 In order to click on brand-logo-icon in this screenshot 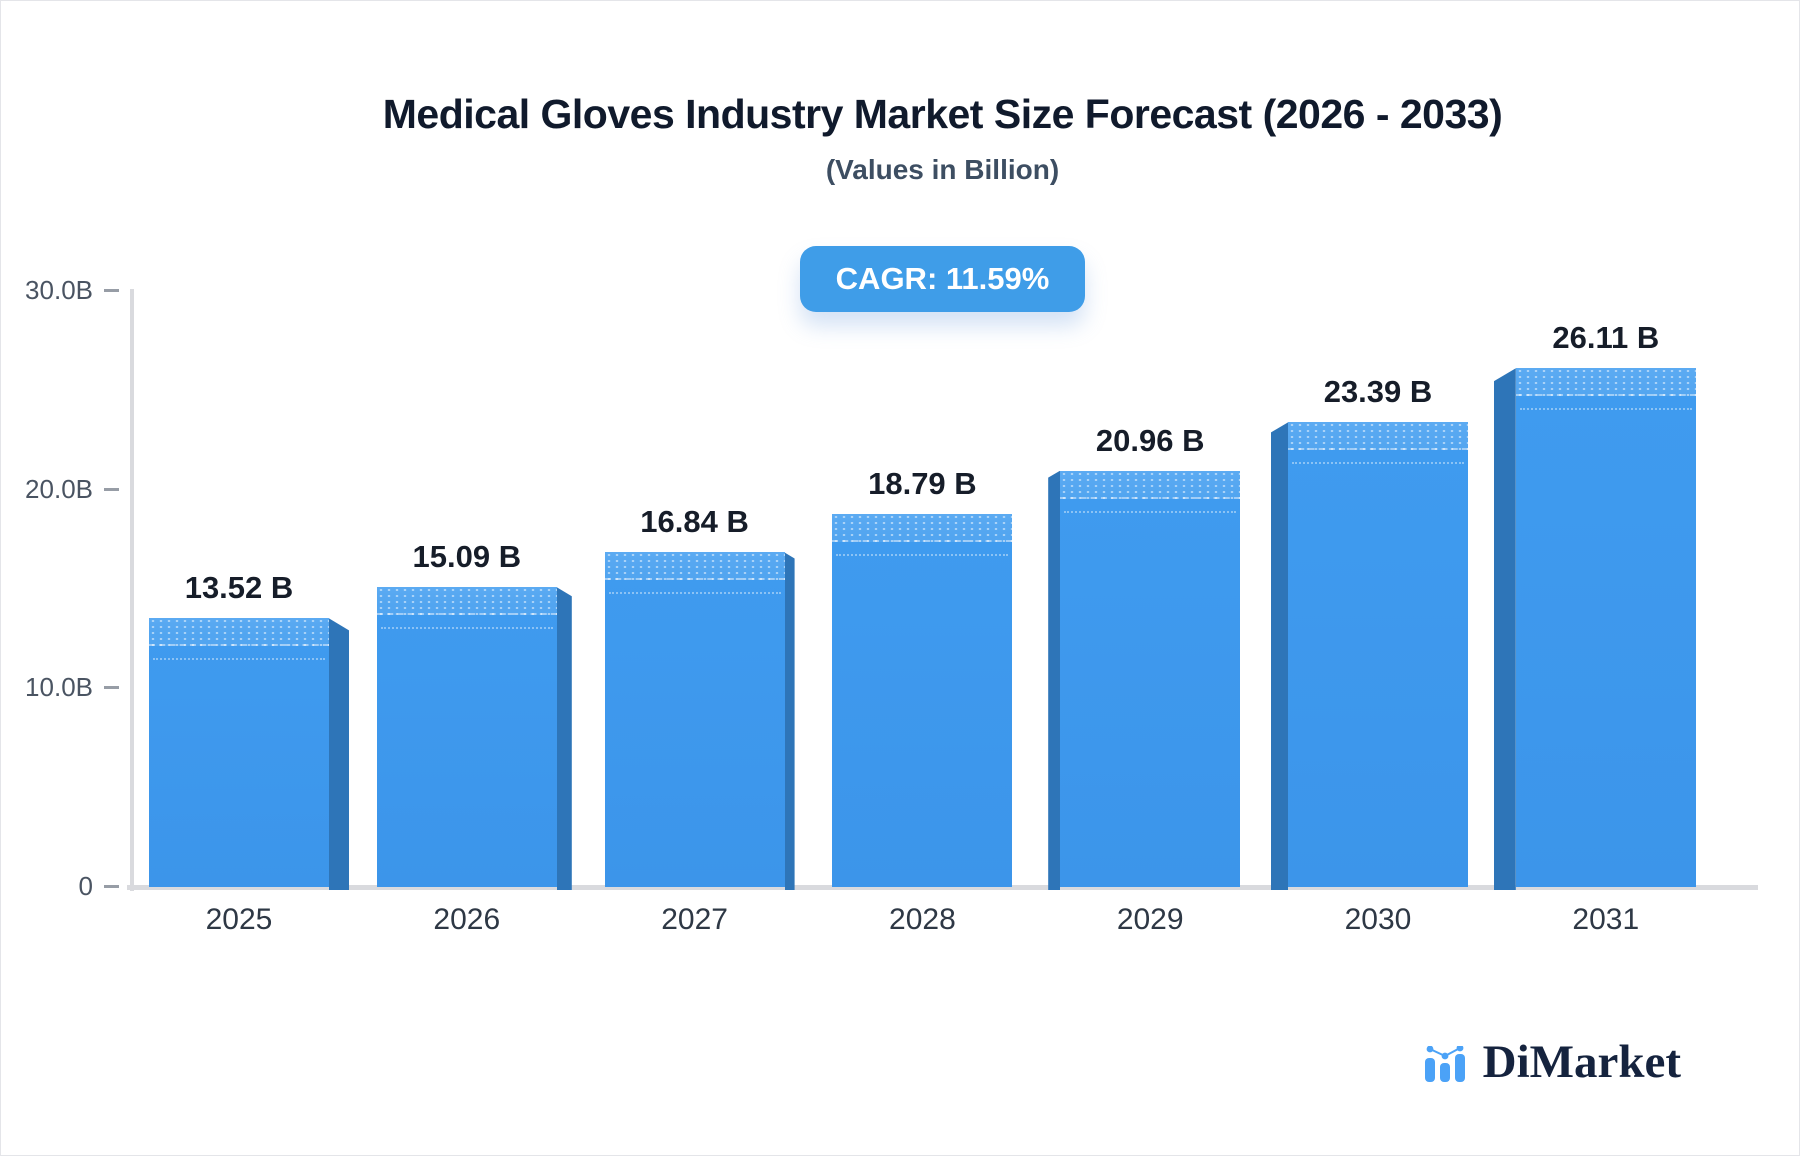, I will do `click(1444, 1064)`.